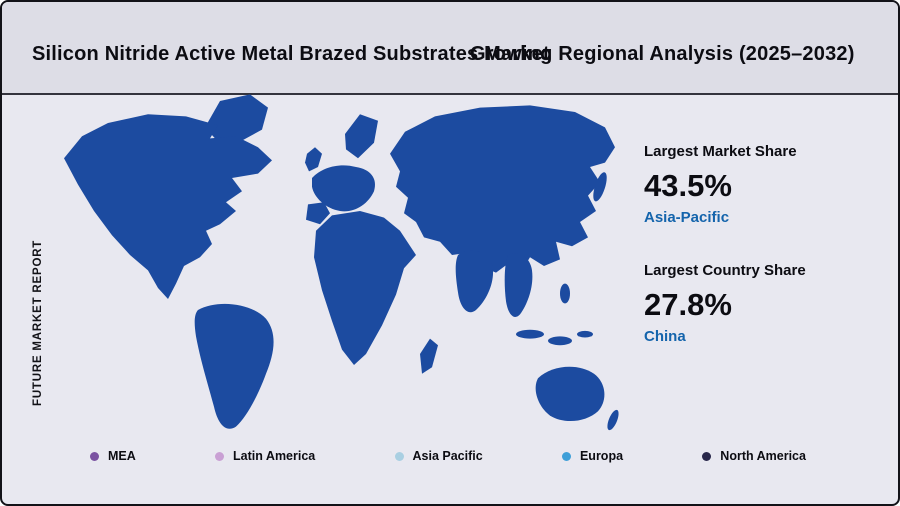 This screenshot has width=900, height=506. Describe the element at coordinates (274, 456) in the screenshot. I see `legend-label-latin-america: Latin America` at that location.